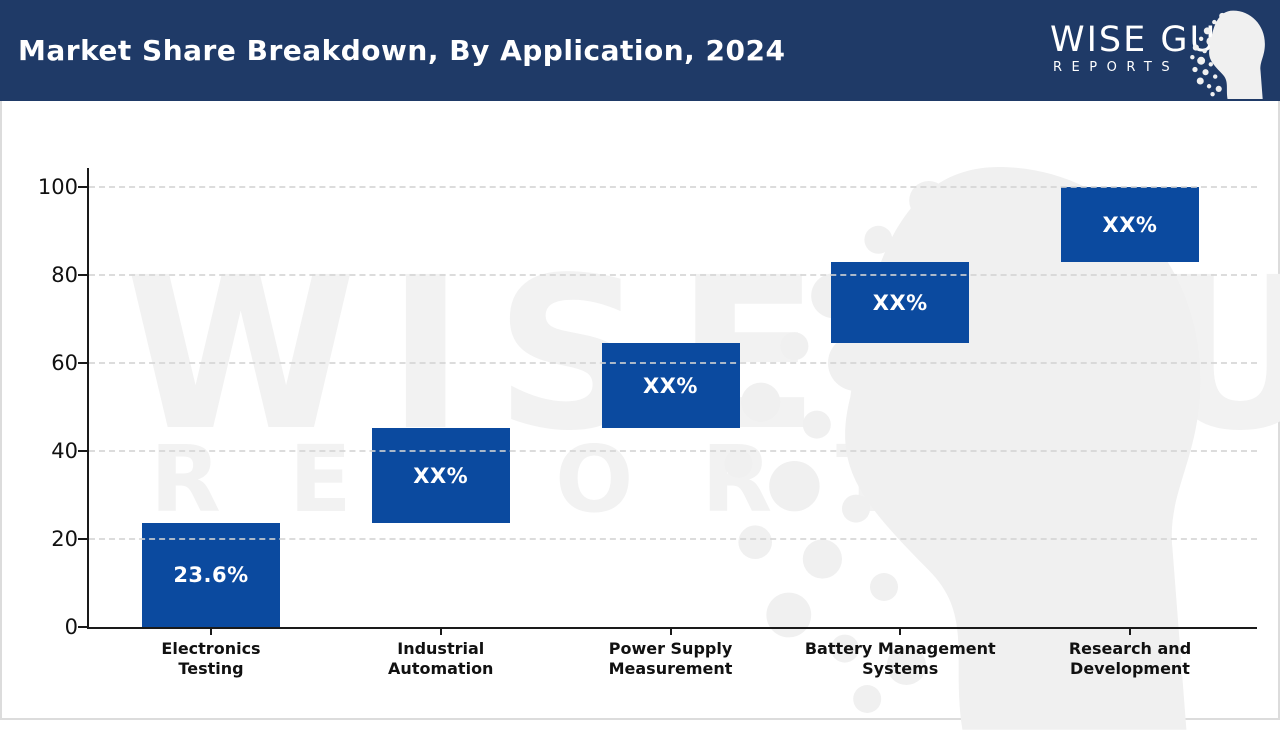 The height and width of the screenshot is (730, 1280). What do you see at coordinates (64, 275) in the screenshot?
I see `y-tick-label-80: 80` at bounding box center [64, 275].